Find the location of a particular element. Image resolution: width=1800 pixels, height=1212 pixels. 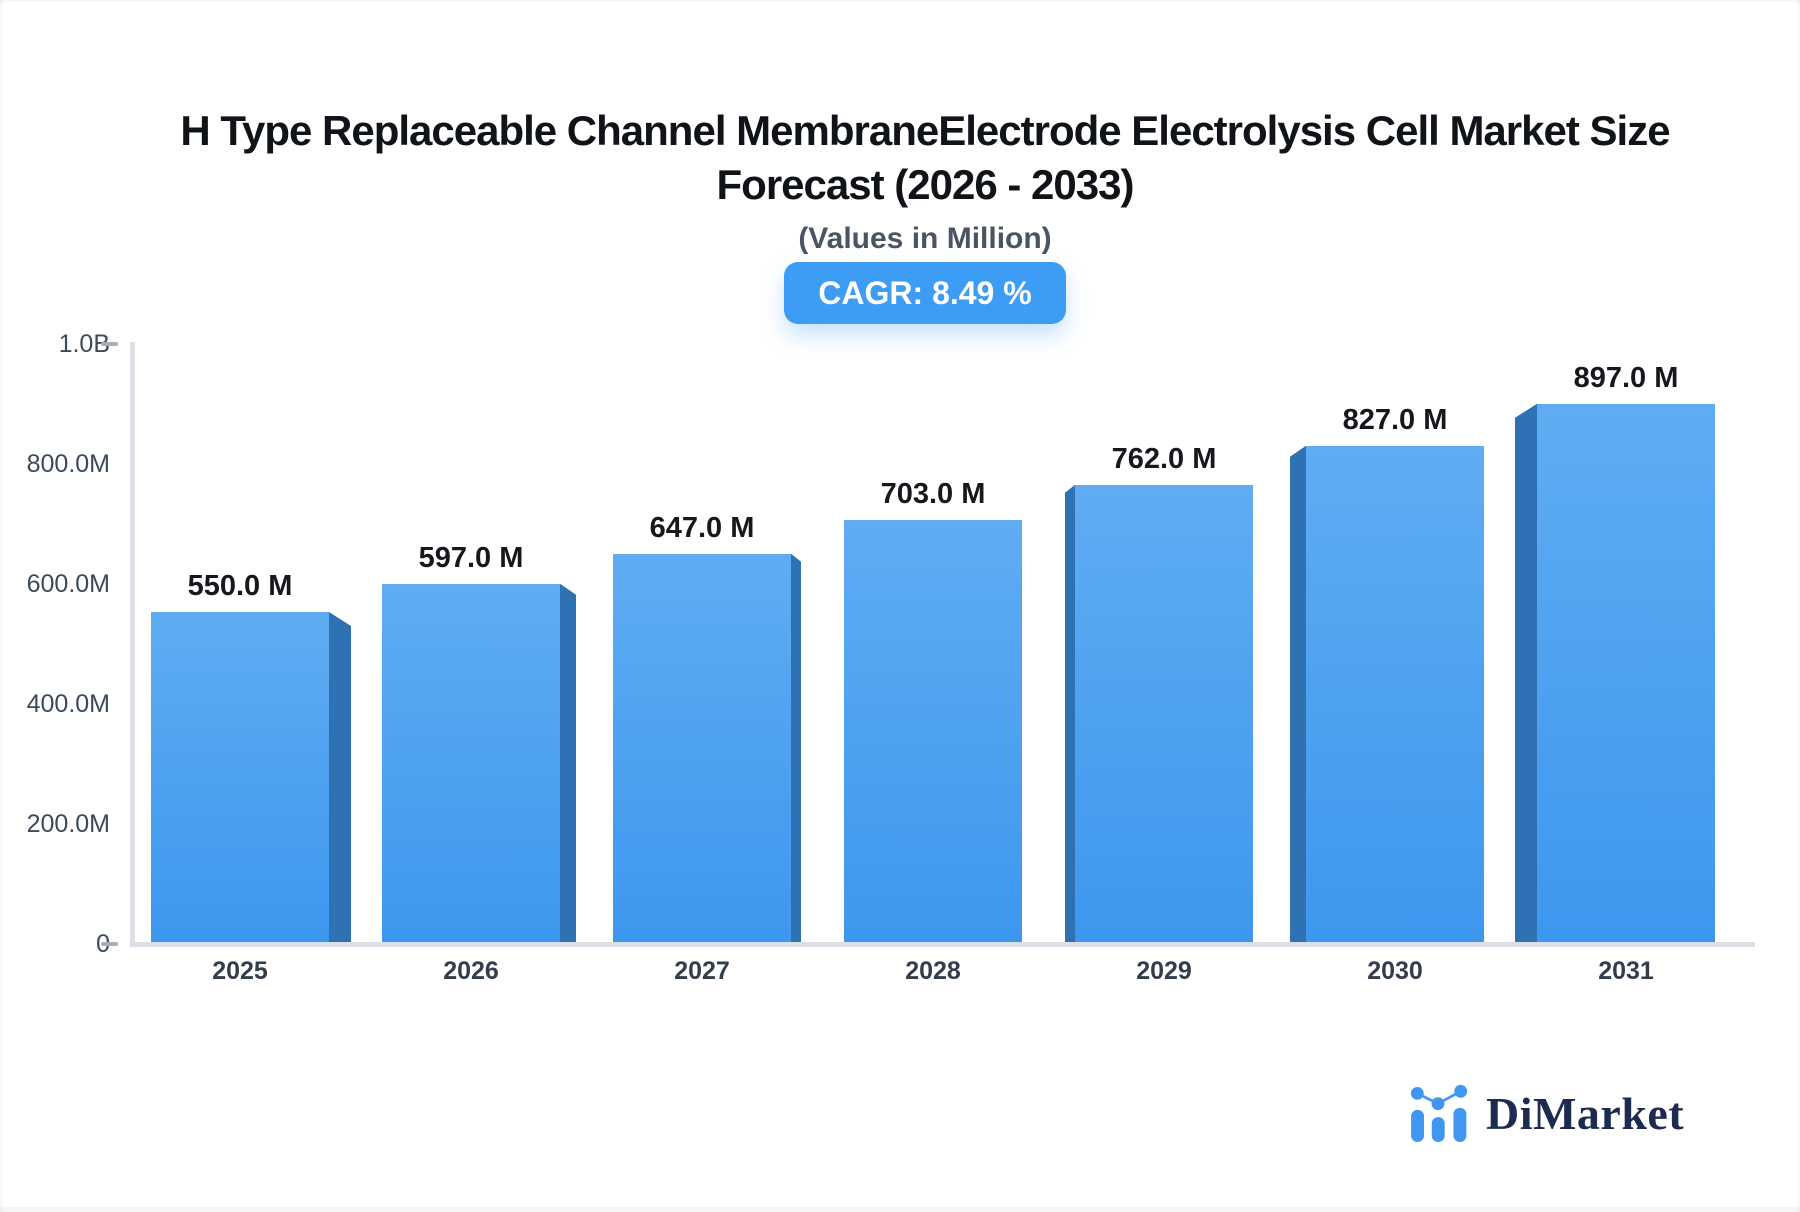

x-axis-label-2030: 2030 is located at coordinates (1395, 971).